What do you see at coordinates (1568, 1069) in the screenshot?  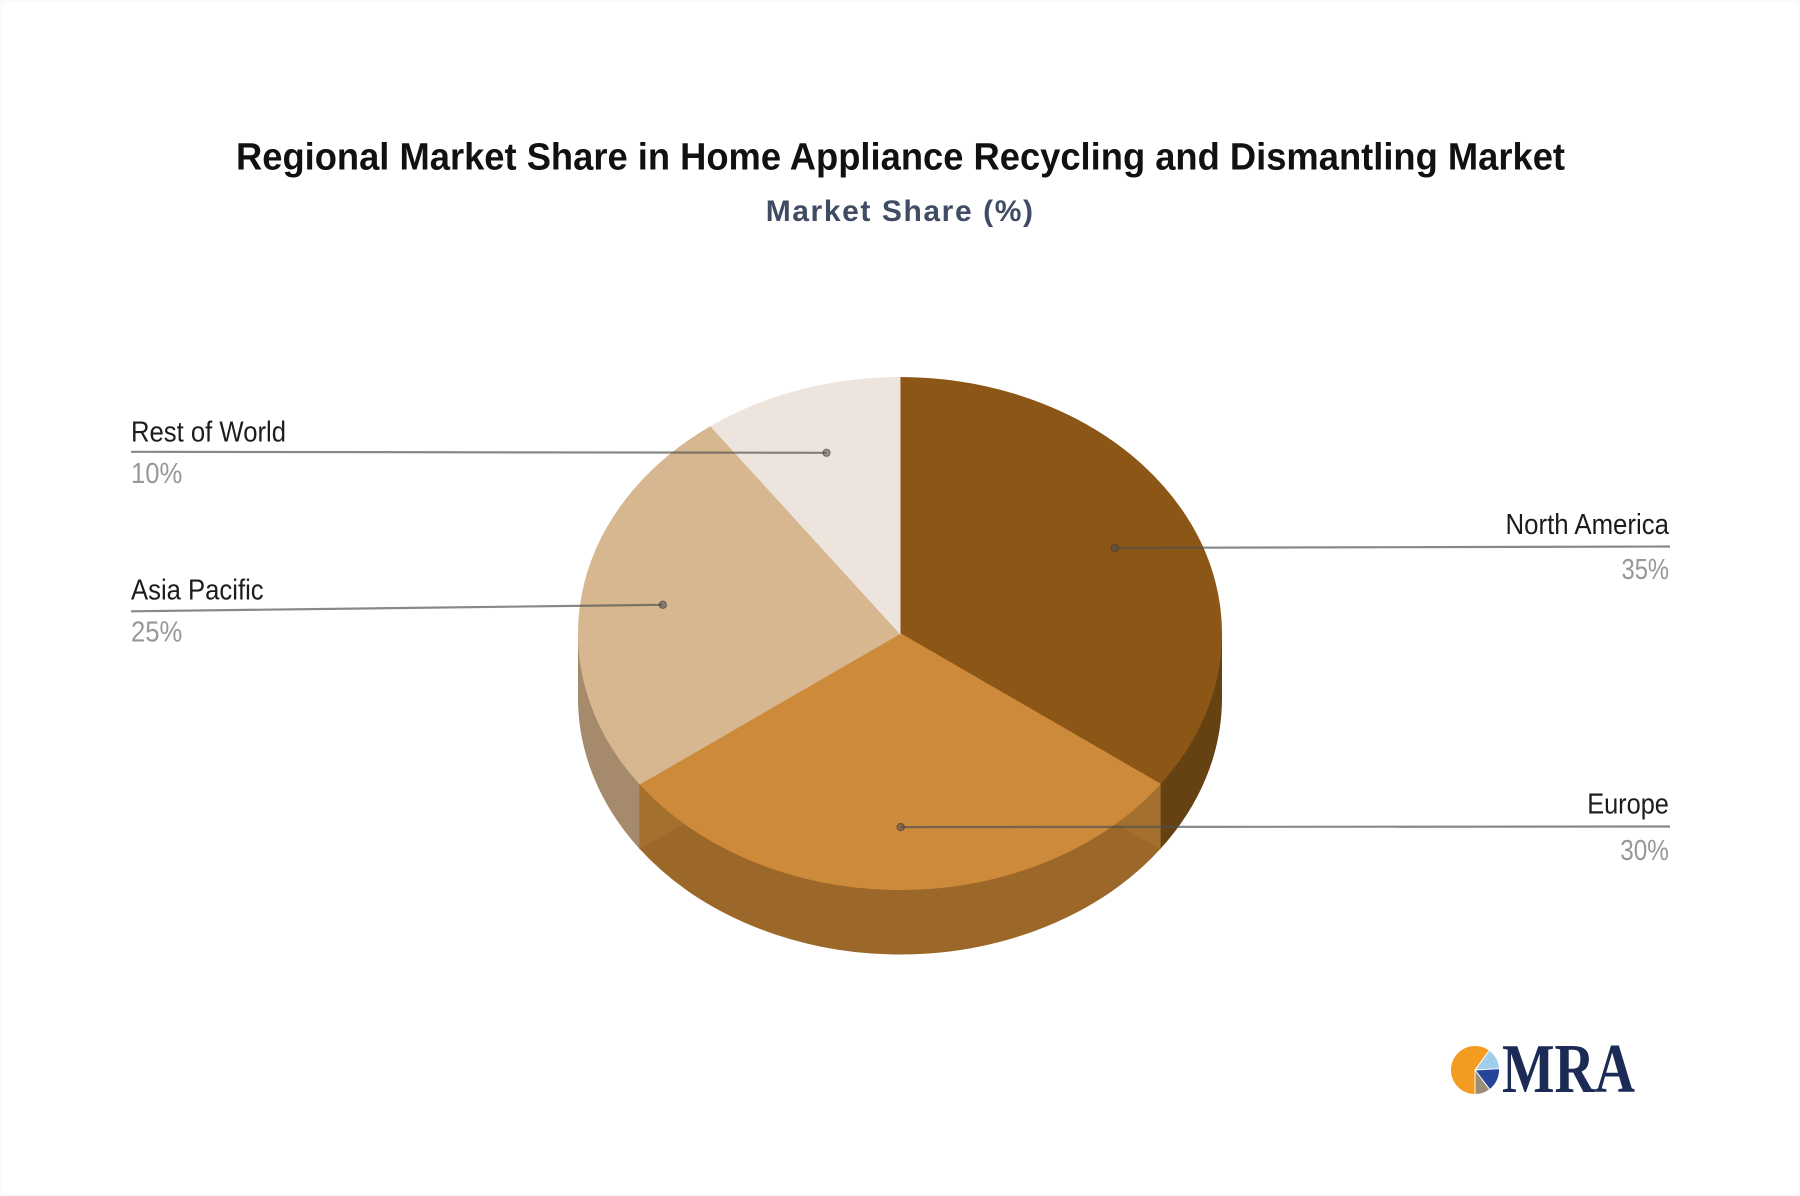 I see `svg-text: MRA` at bounding box center [1568, 1069].